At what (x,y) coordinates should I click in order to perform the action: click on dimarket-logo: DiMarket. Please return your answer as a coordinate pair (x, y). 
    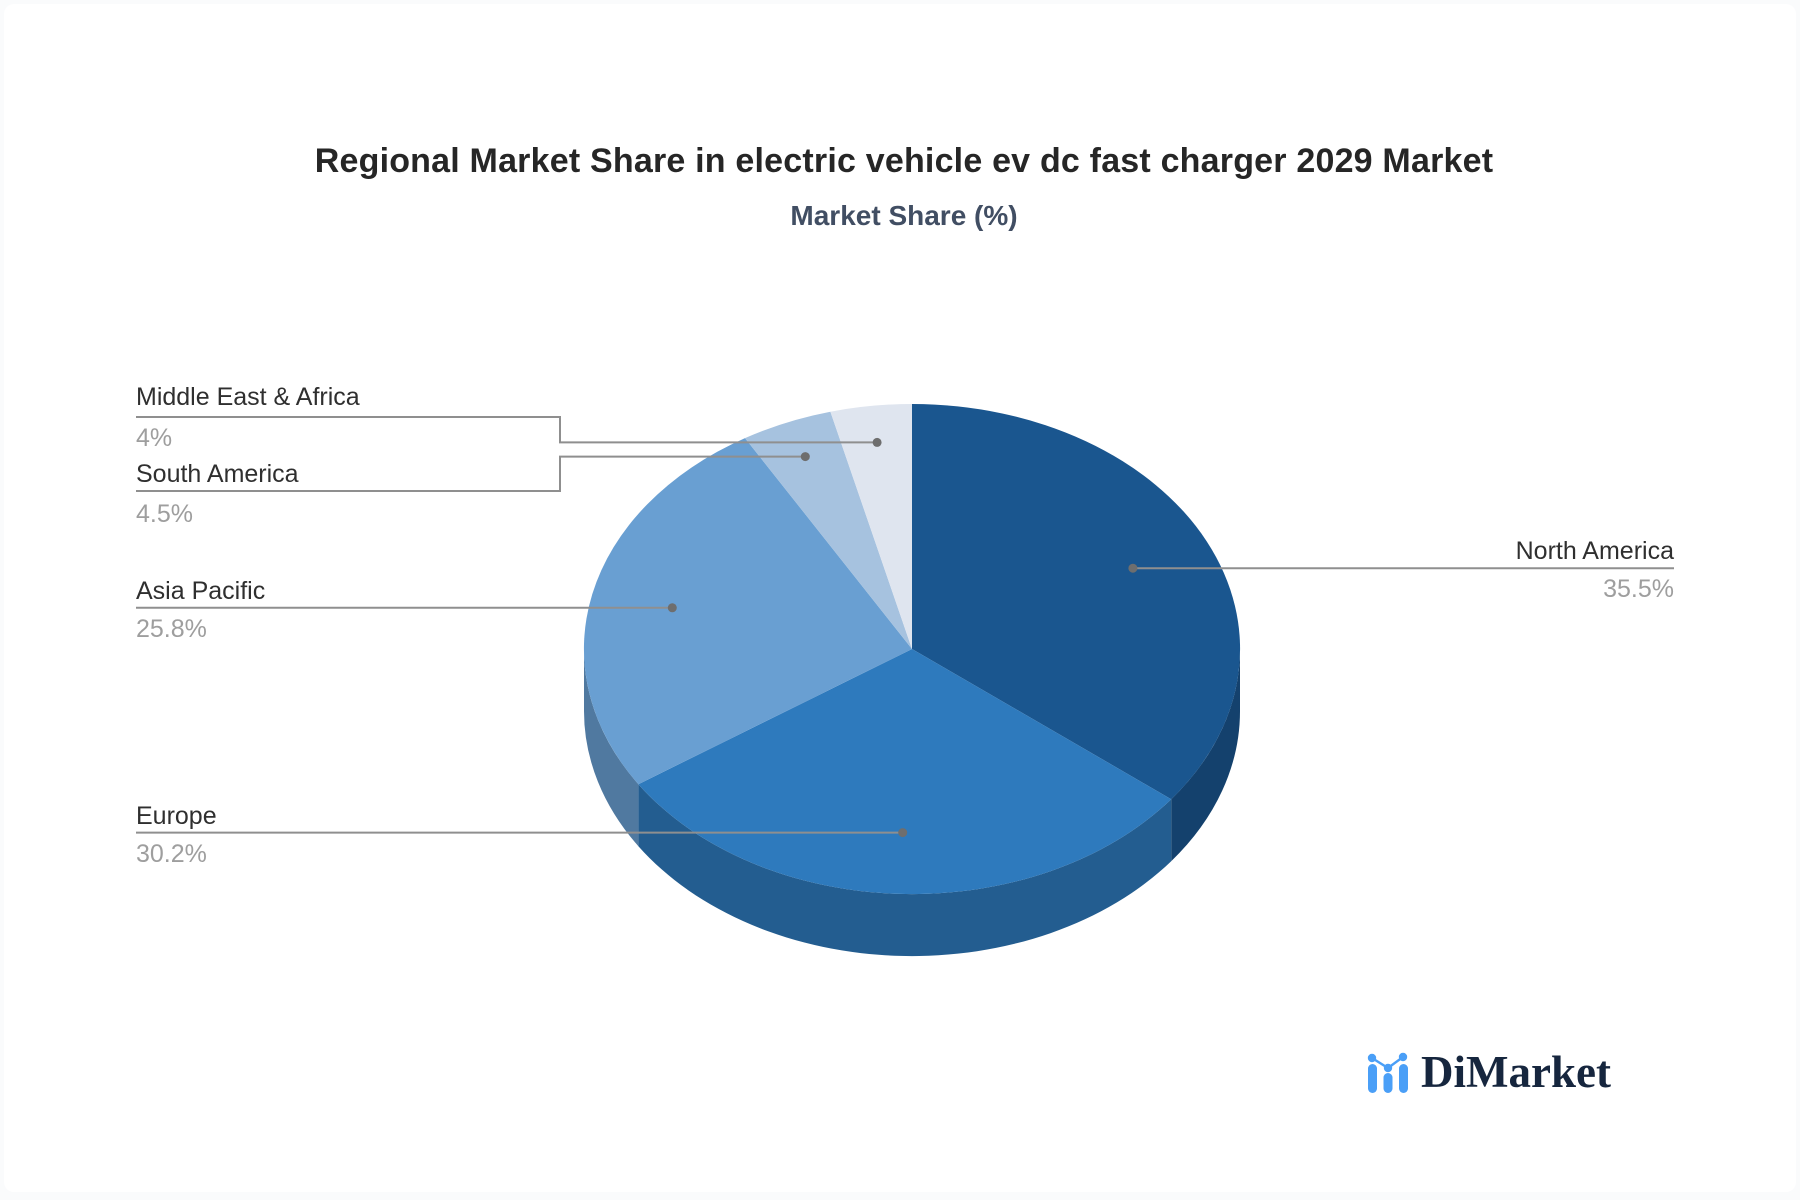
    Looking at the image, I should click on (1489, 1070).